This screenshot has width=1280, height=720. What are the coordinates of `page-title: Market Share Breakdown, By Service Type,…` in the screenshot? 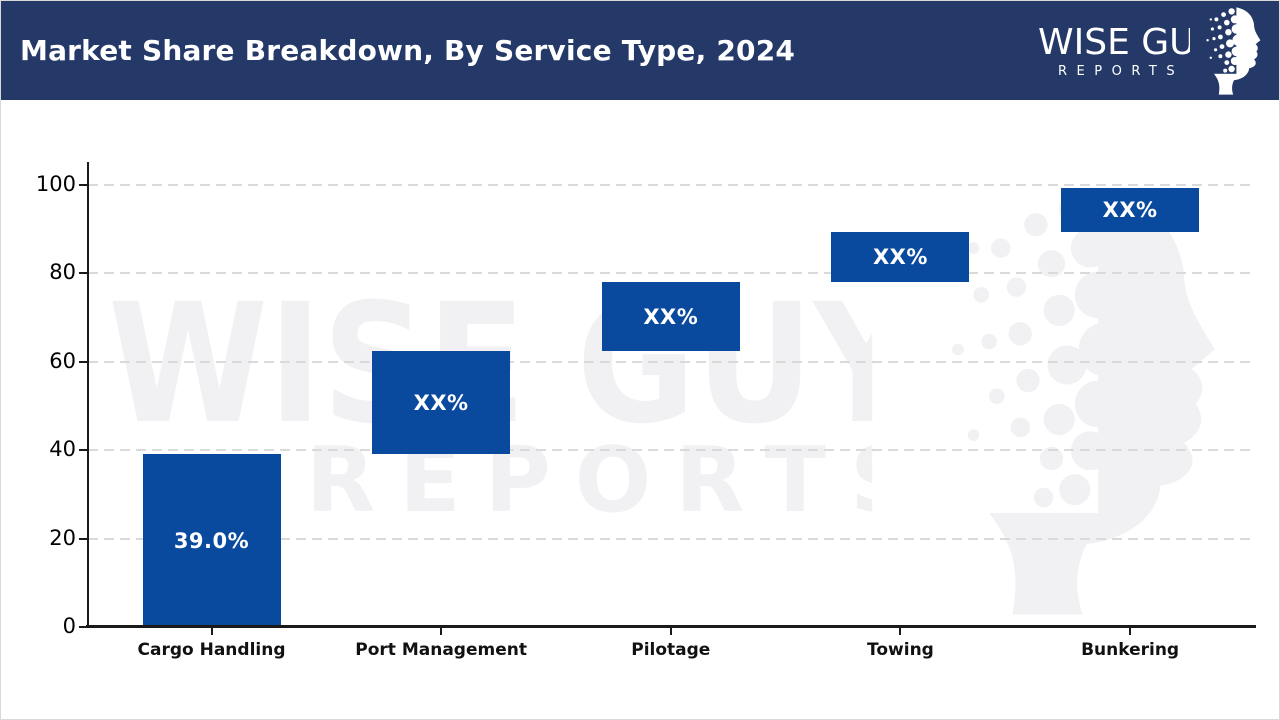 It's located at (408, 50).